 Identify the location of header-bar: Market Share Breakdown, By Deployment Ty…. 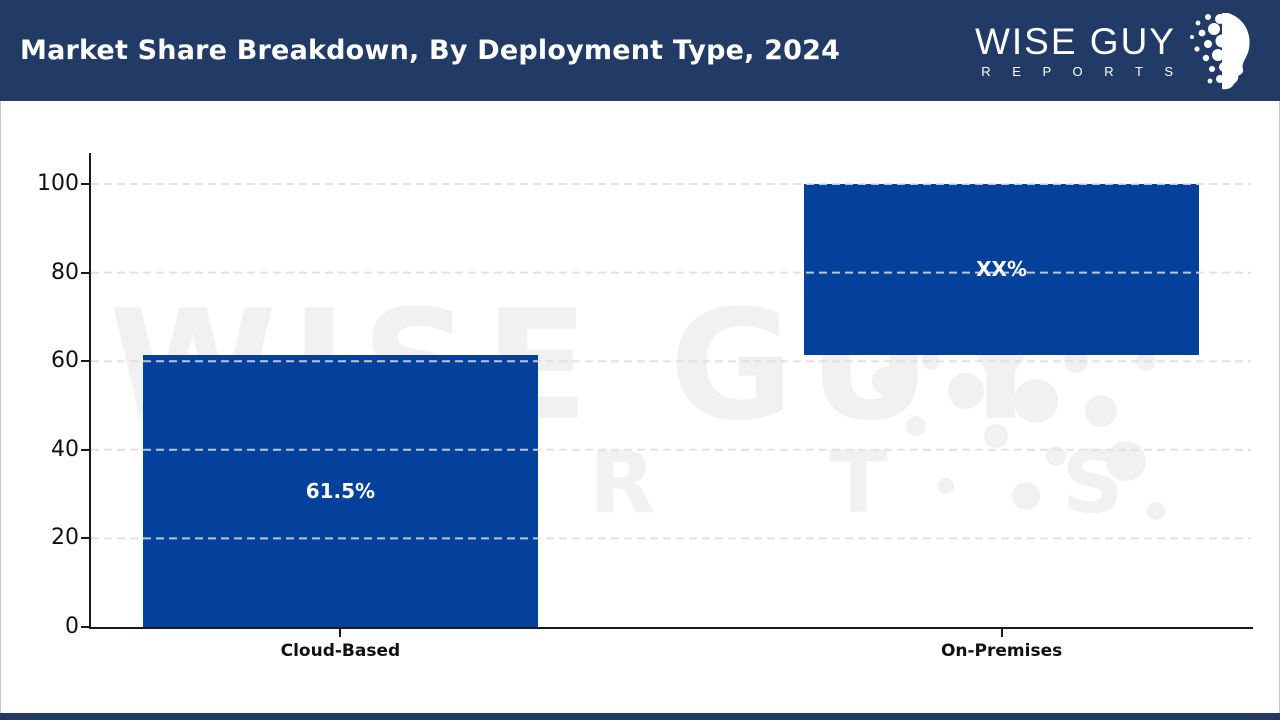
(640, 50).